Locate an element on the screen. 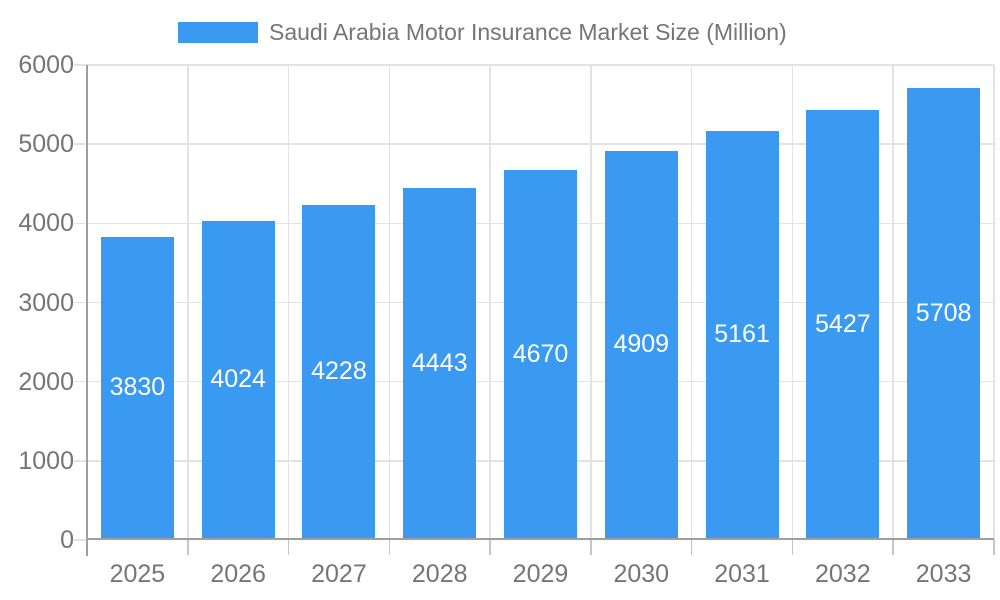  bar-value-label: 5161 is located at coordinates (742, 334).